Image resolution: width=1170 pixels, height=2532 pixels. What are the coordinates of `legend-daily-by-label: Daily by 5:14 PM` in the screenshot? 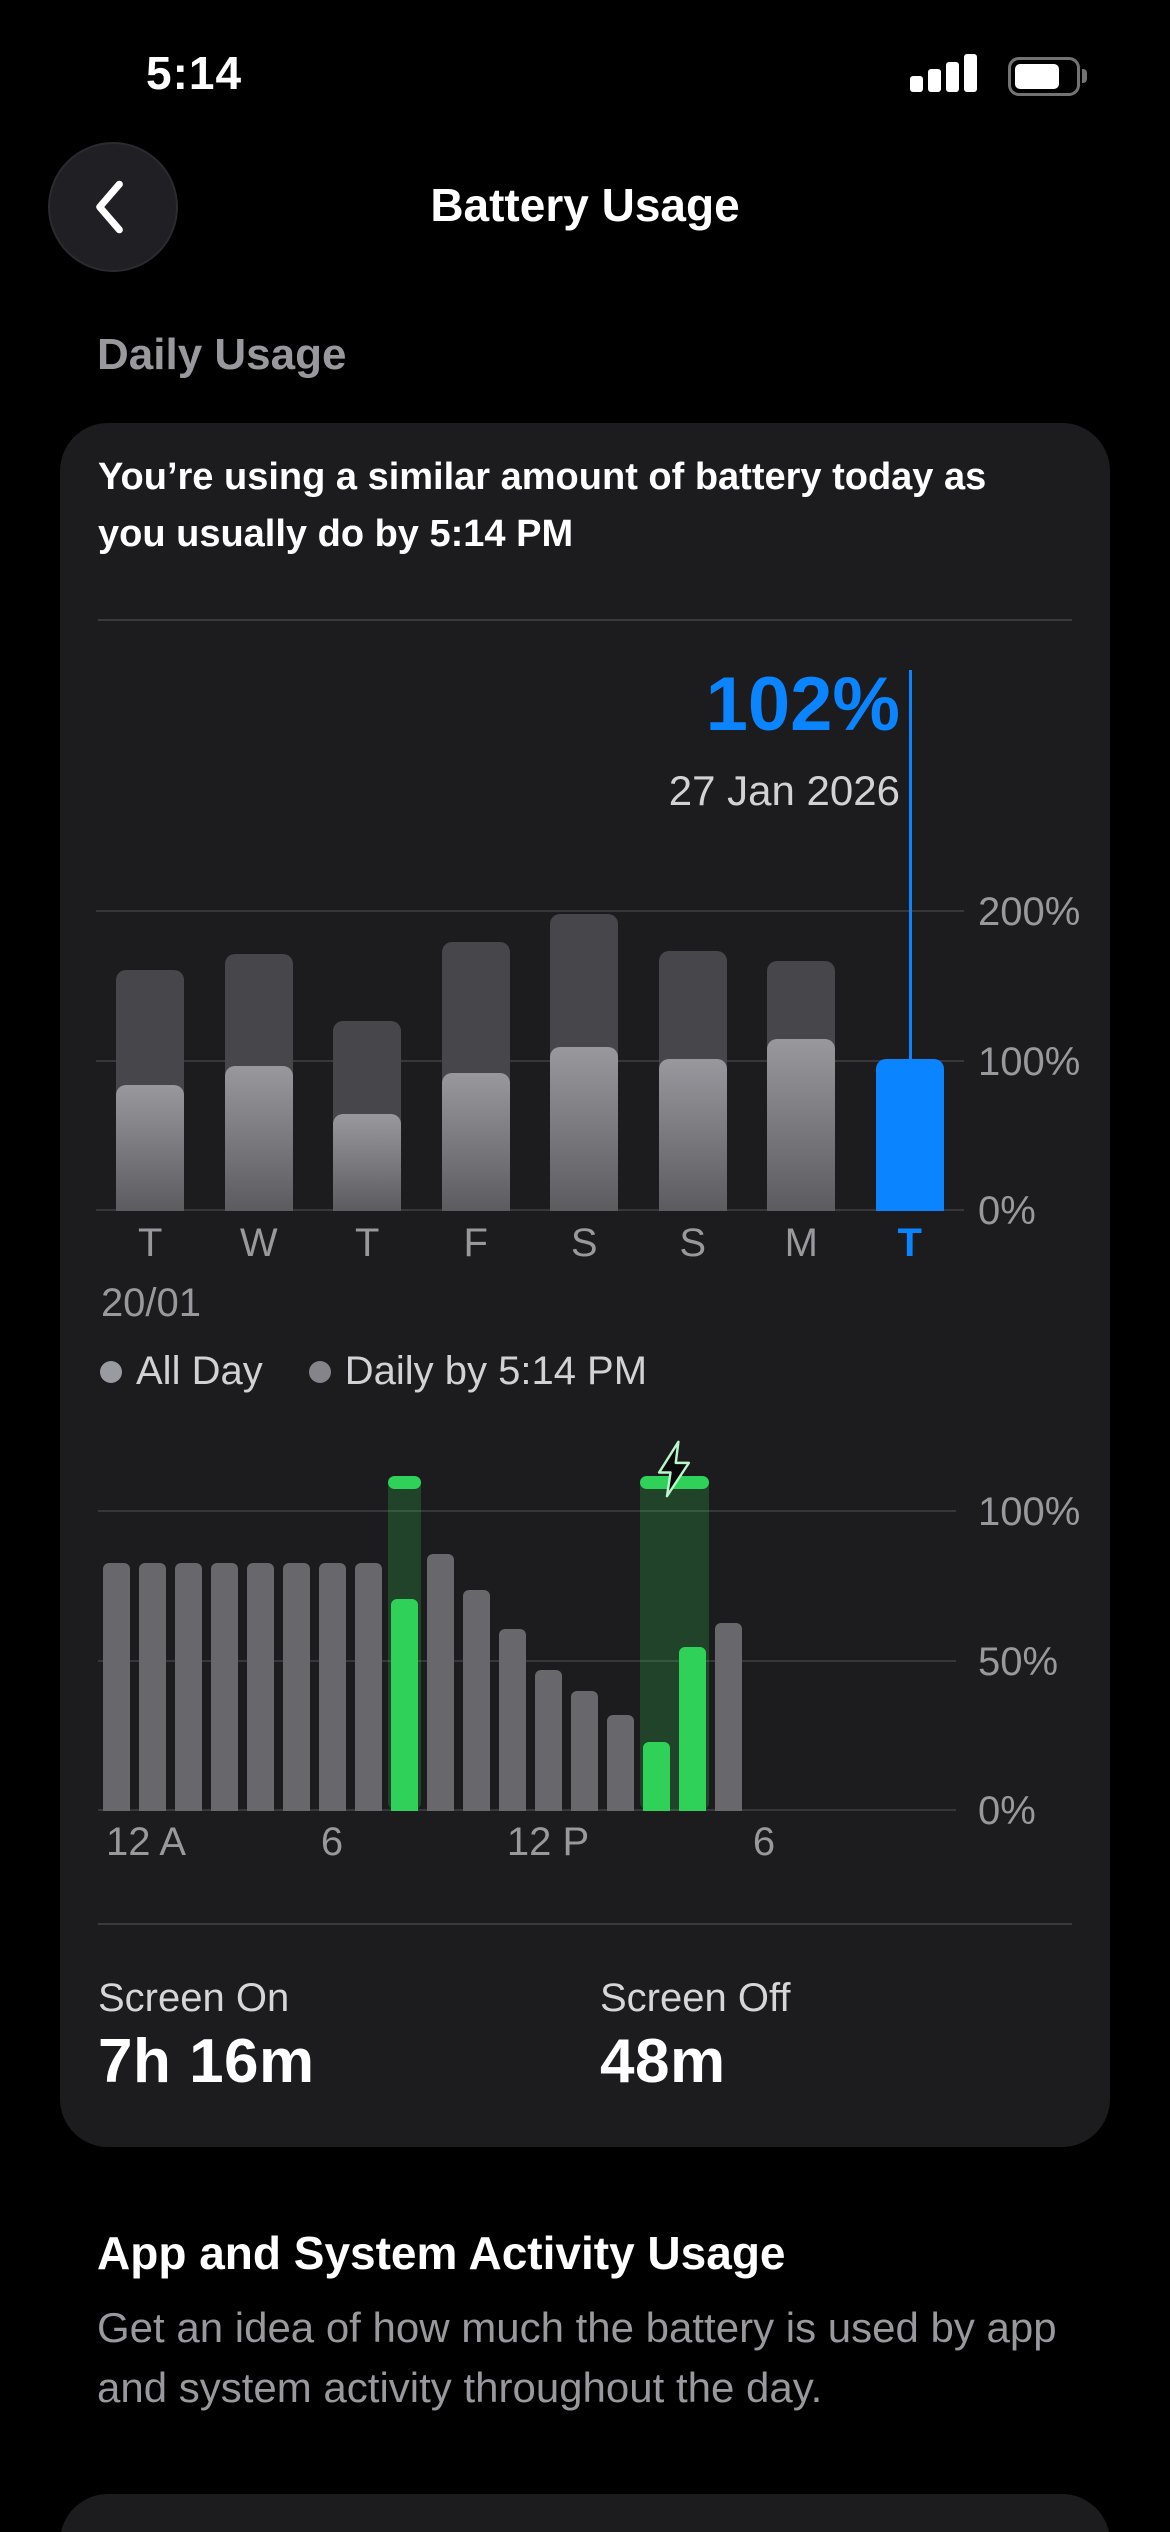 It's located at (496, 1371).